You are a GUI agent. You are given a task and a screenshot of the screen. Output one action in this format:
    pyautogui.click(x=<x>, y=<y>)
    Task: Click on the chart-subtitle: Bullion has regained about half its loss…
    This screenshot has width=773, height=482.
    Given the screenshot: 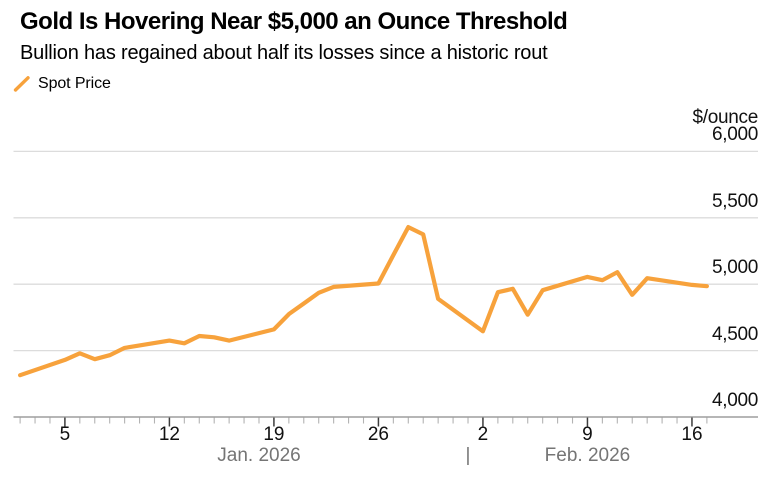 What is the action you would take?
    pyautogui.click(x=284, y=53)
    